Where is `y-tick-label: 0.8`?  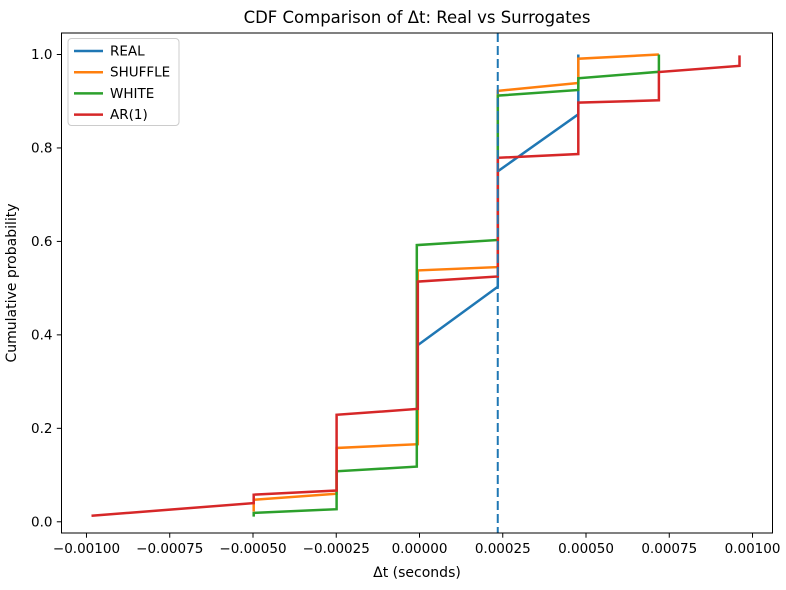 y-tick-label: 0.8 is located at coordinates (41, 148).